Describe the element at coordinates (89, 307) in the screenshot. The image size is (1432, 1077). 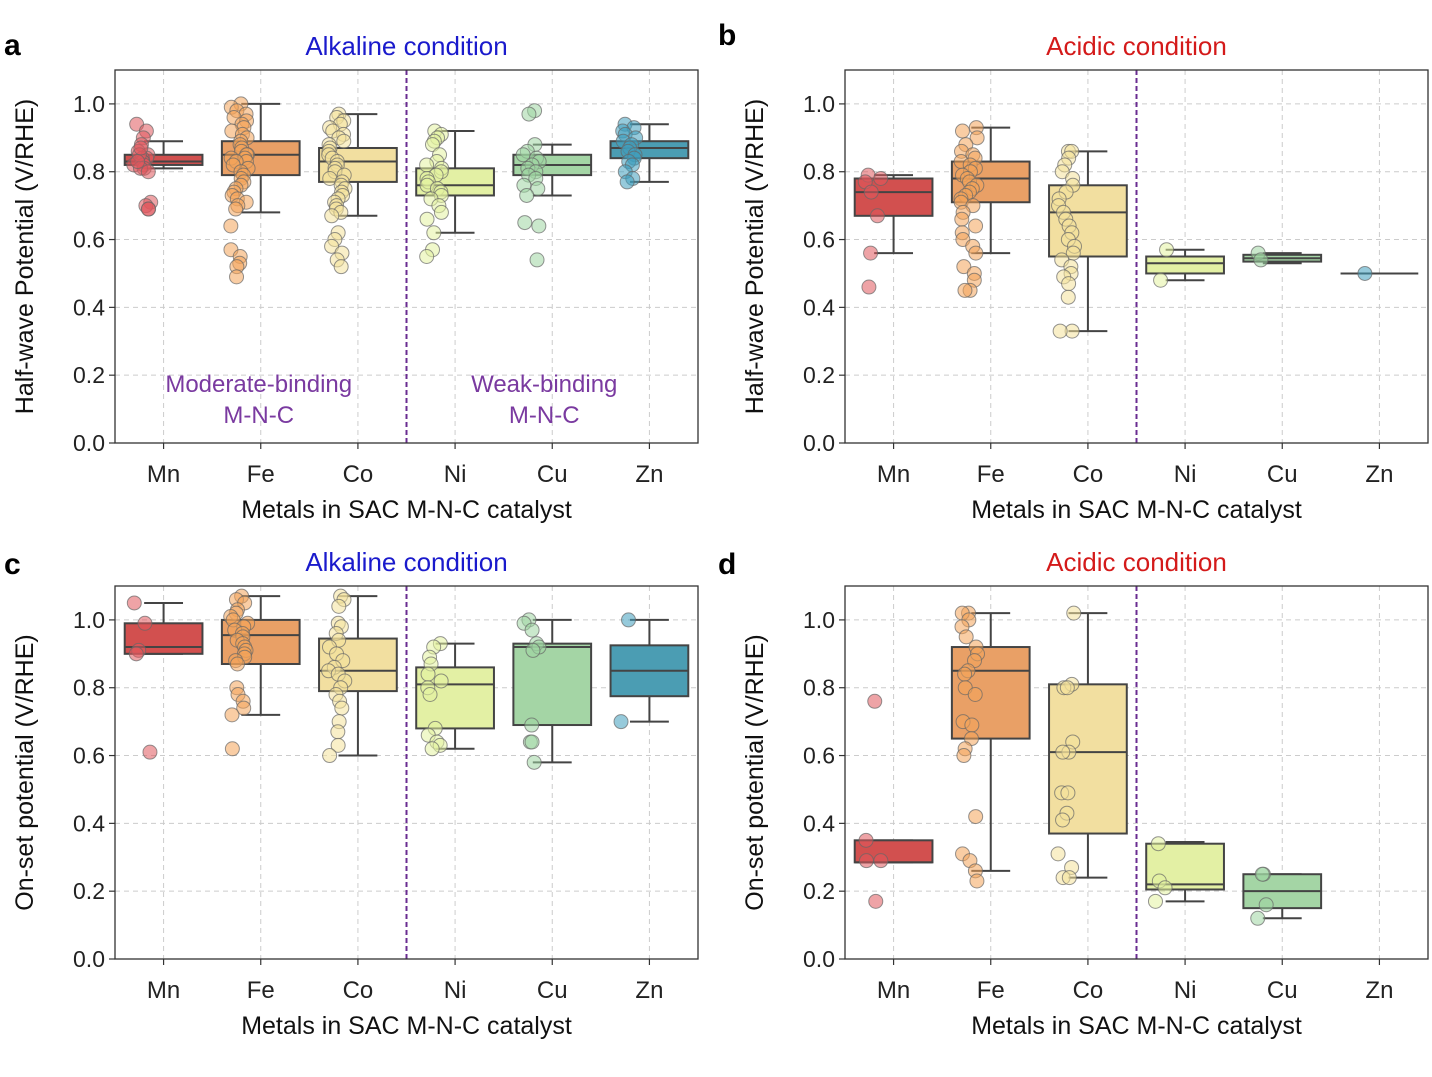
I see `ytick-label: 0.4` at that location.